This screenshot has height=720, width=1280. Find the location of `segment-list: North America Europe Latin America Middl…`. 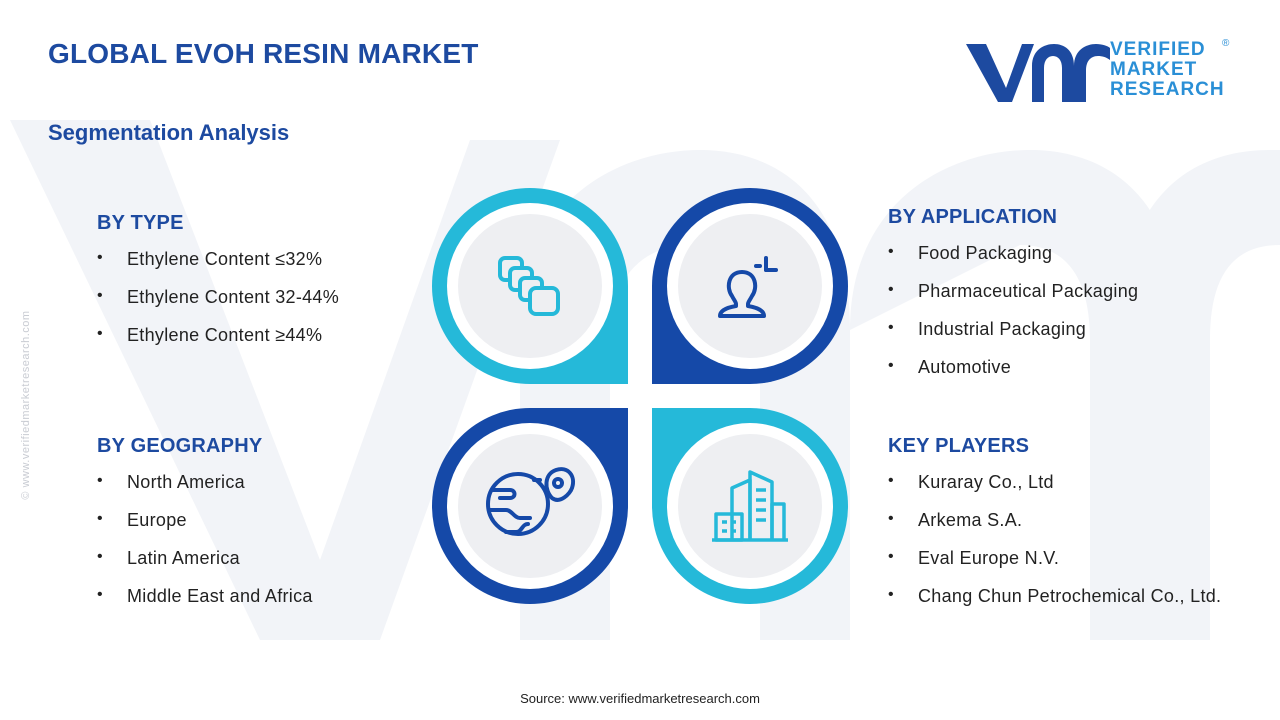

segment-list: North America Europe Latin America Middl… is located at coordinates (205, 539).